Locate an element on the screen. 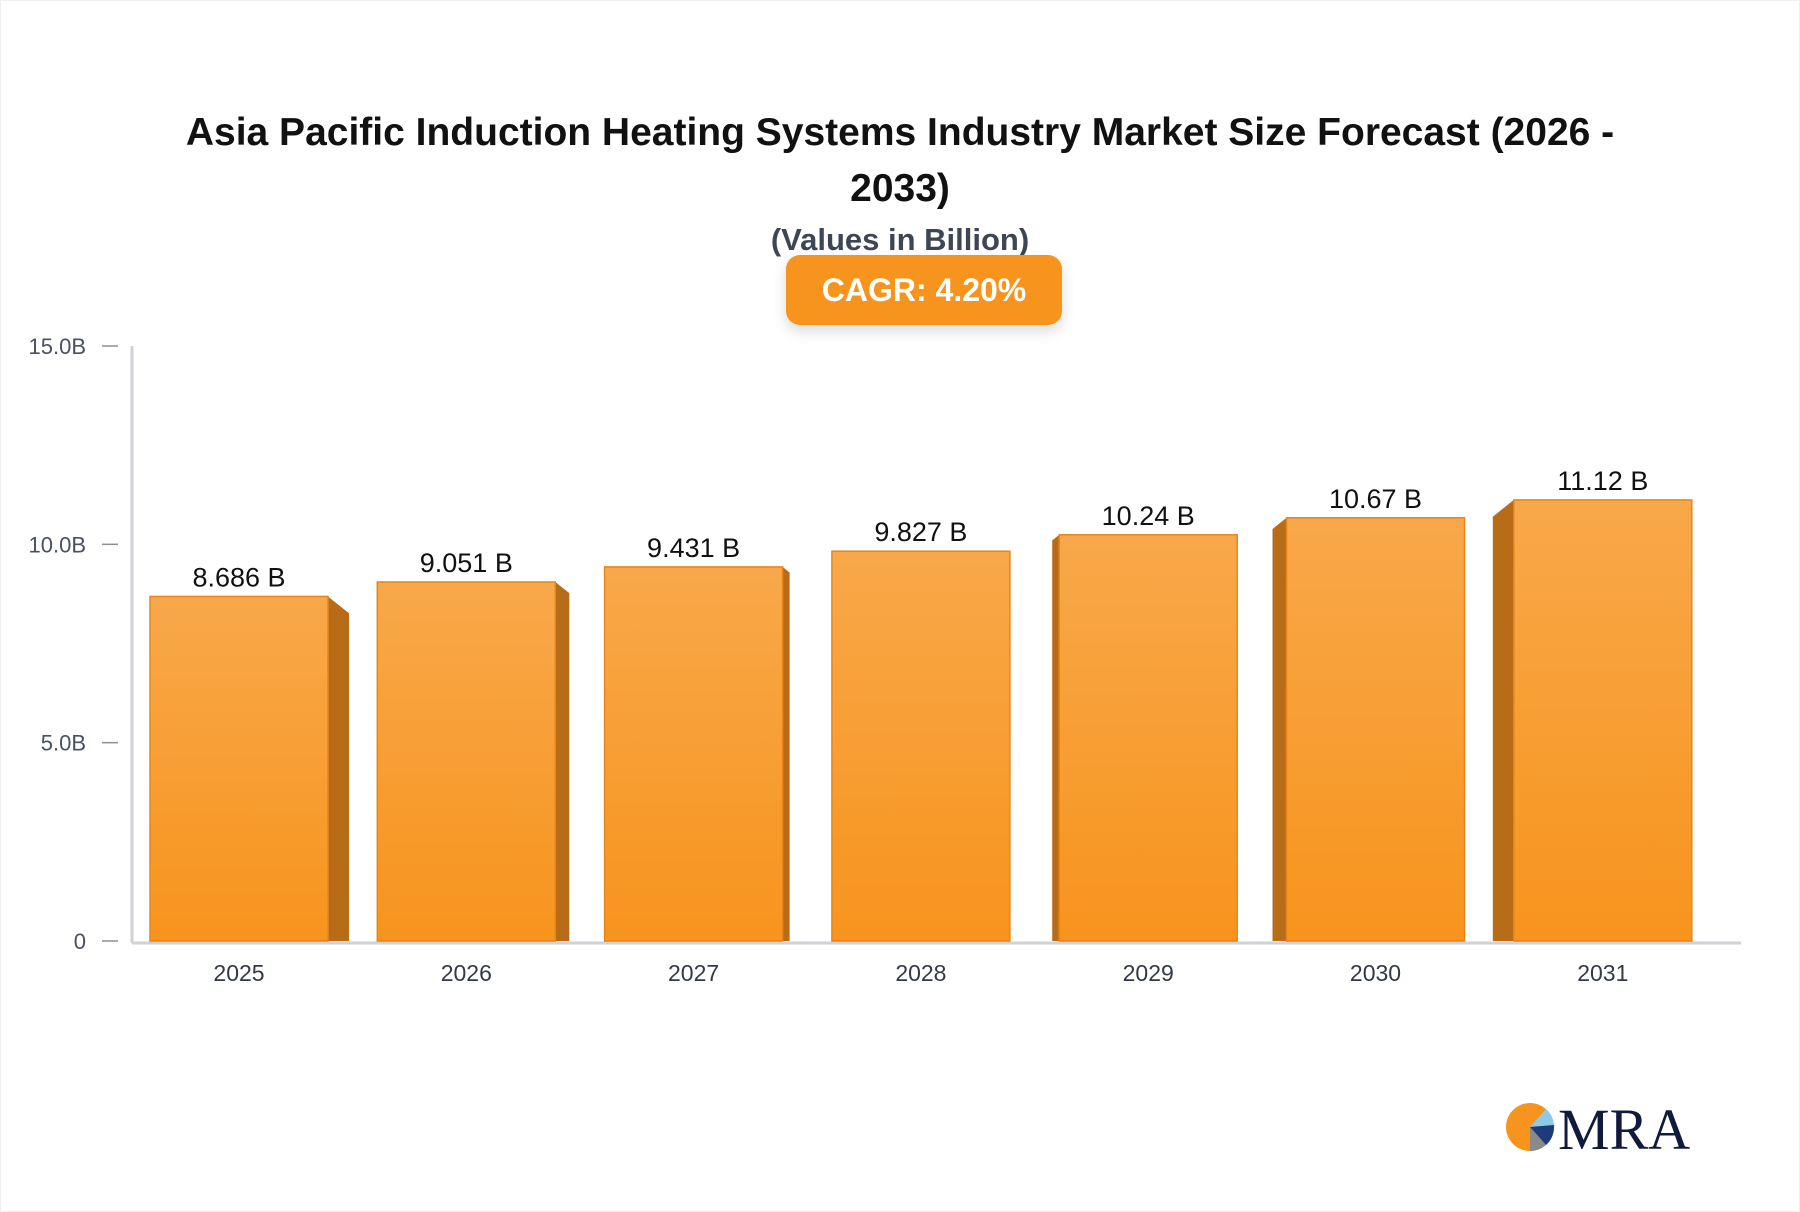  y-tick-label: 10.0B is located at coordinates (58, 544).